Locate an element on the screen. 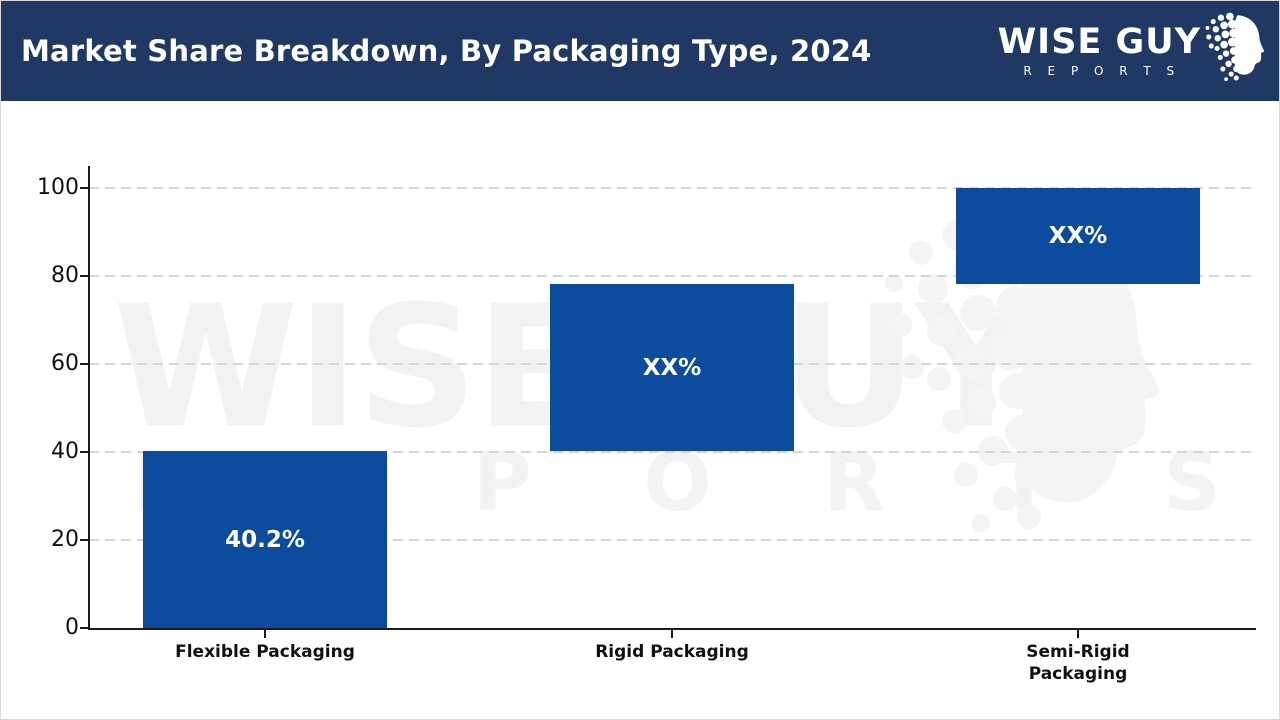 The height and width of the screenshot is (720, 1280). x-tick-flexible-packaging is located at coordinates (265, 634).